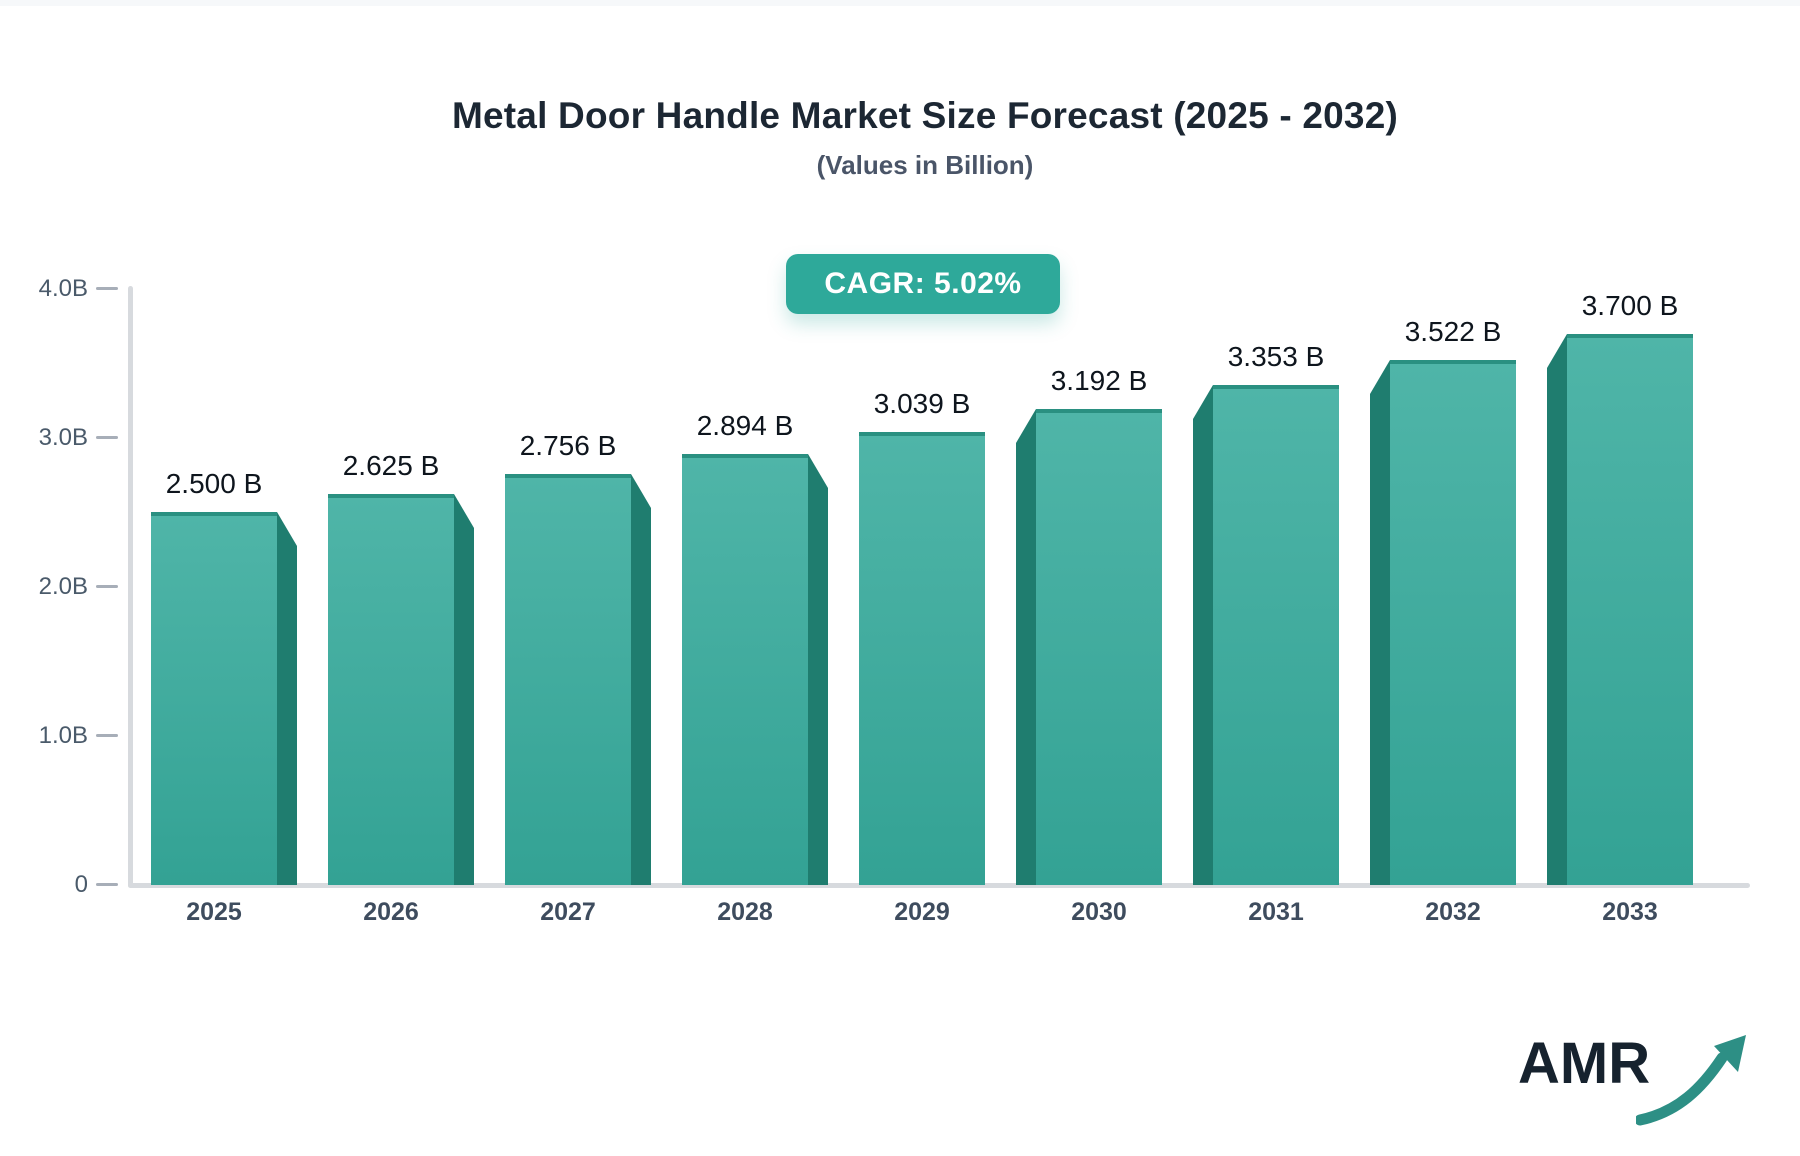  I want to click on bar-value-label: 3.522 B, so click(1453, 331).